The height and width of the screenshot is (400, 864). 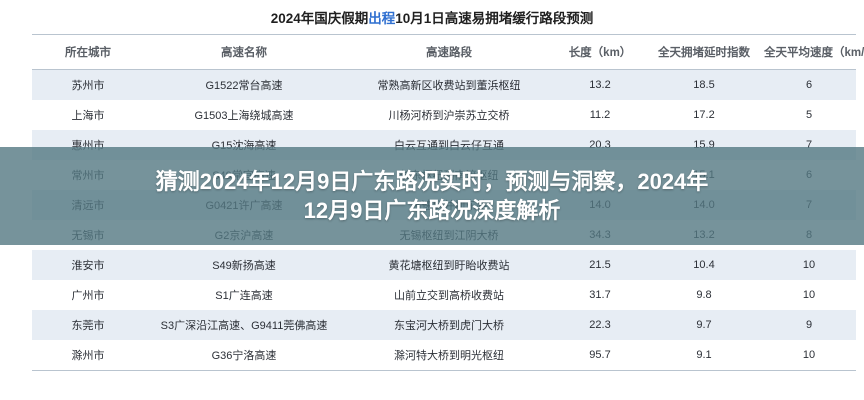 I want to click on cell-length: 95.7, so click(x=600, y=355).